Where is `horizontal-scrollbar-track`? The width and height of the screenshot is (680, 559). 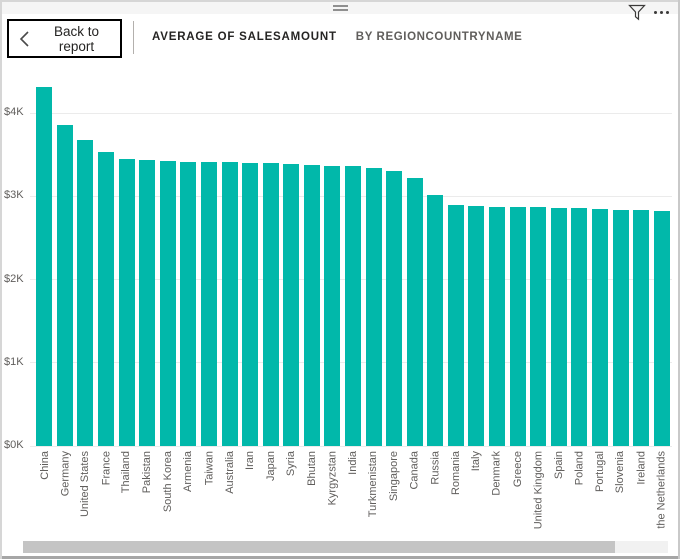 horizontal-scrollbar-track is located at coordinates (345, 547).